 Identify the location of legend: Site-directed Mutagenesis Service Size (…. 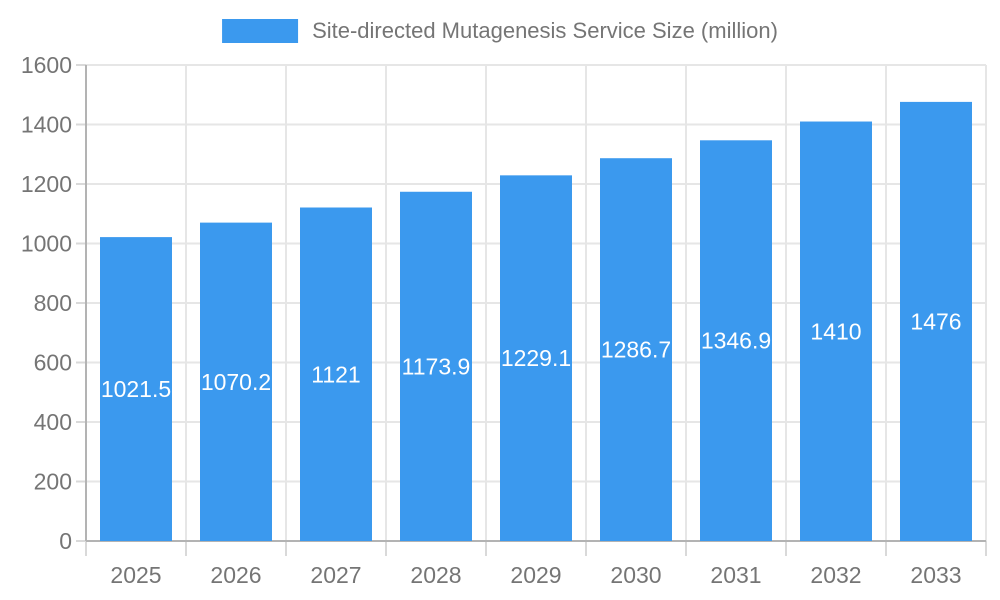
(500, 31).